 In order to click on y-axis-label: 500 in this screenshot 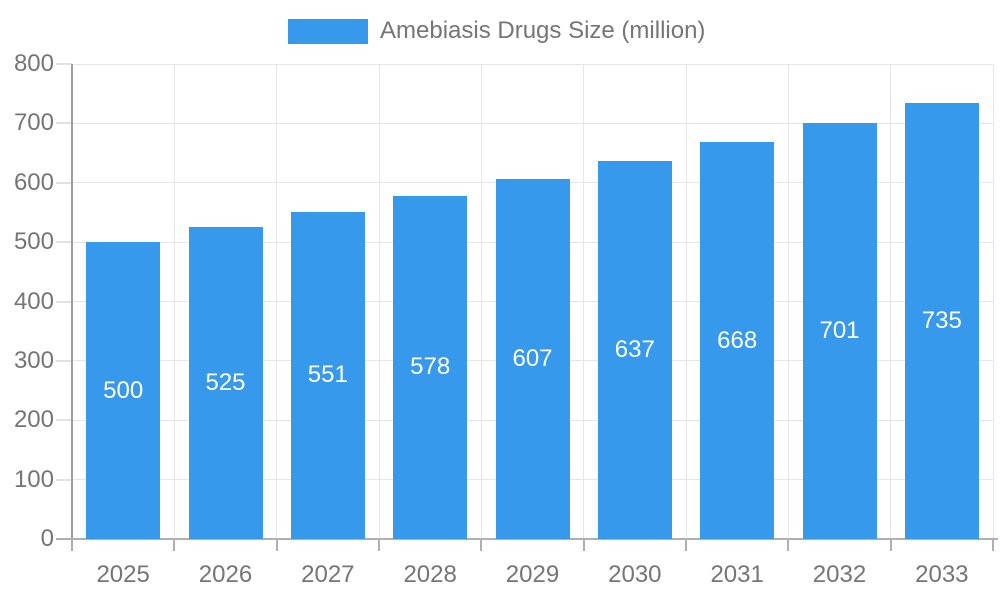, I will do `click(33, 242)`.